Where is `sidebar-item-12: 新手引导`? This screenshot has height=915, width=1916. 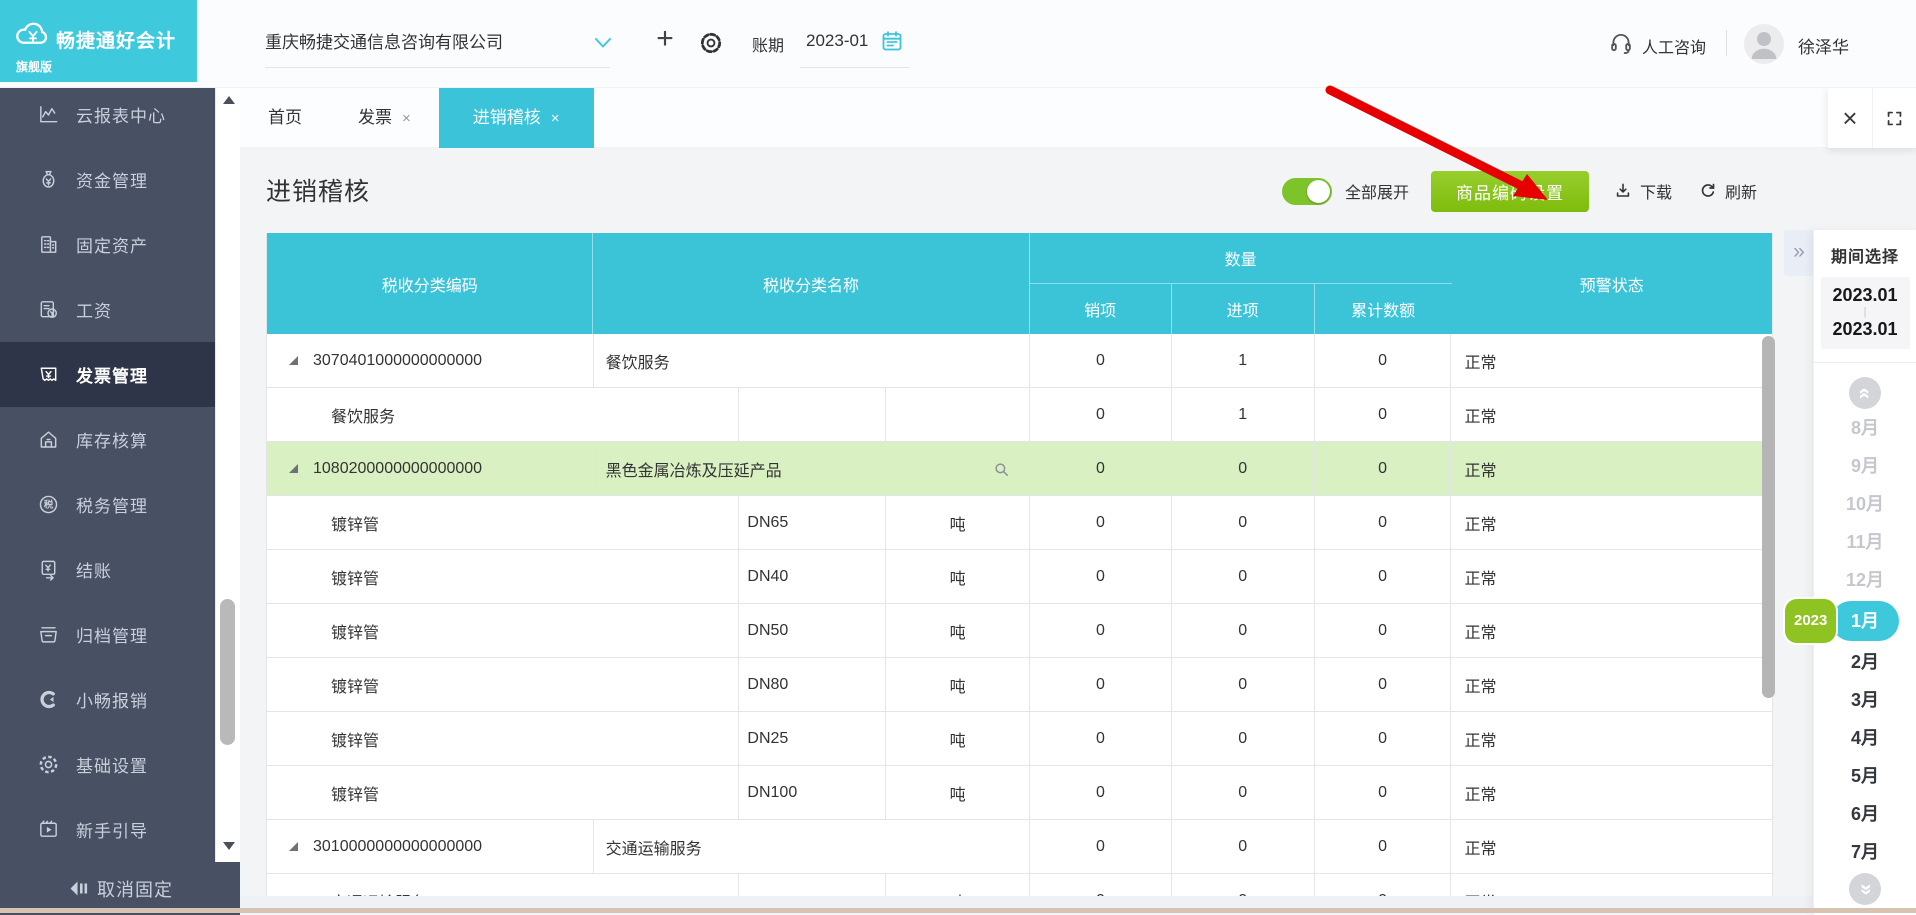 sidebar-item-12: 新手引导 is located at coordinates (107, 829).